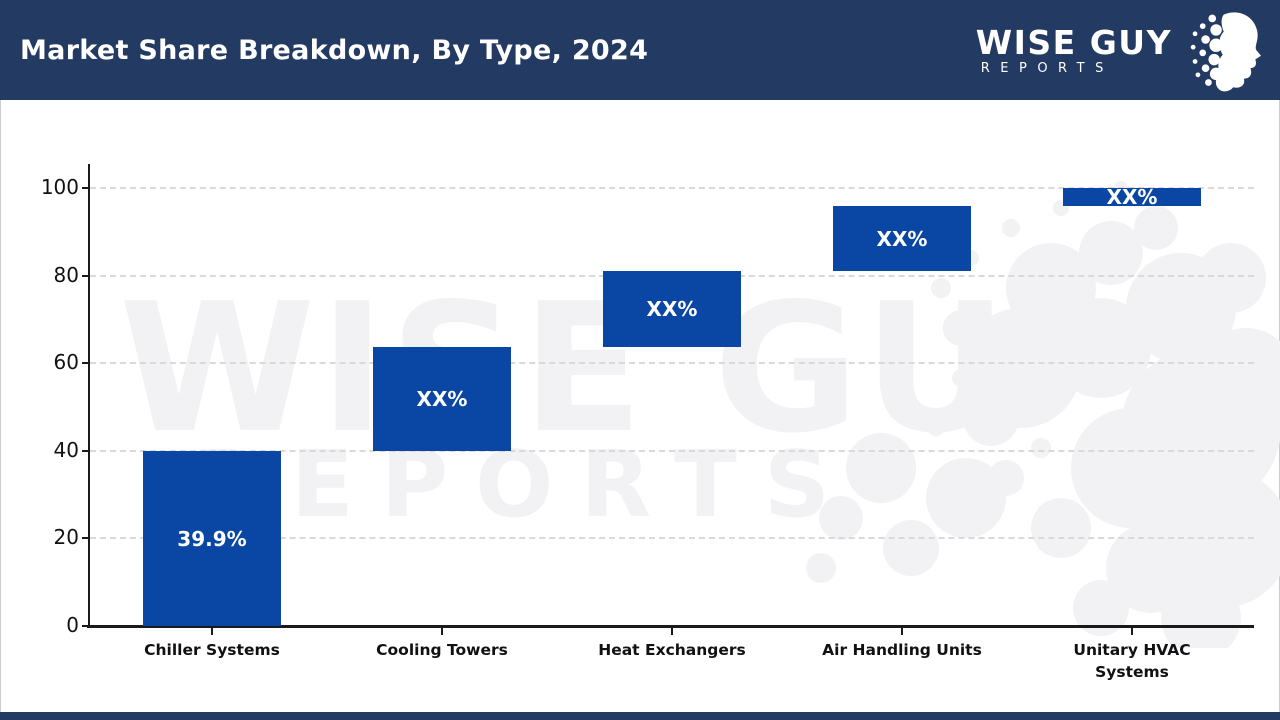 The image size is (1280, 720). Describe the element at coordinates (59, 187) in the screenshot. I see `y-axis-tick-label: 100` at that location.